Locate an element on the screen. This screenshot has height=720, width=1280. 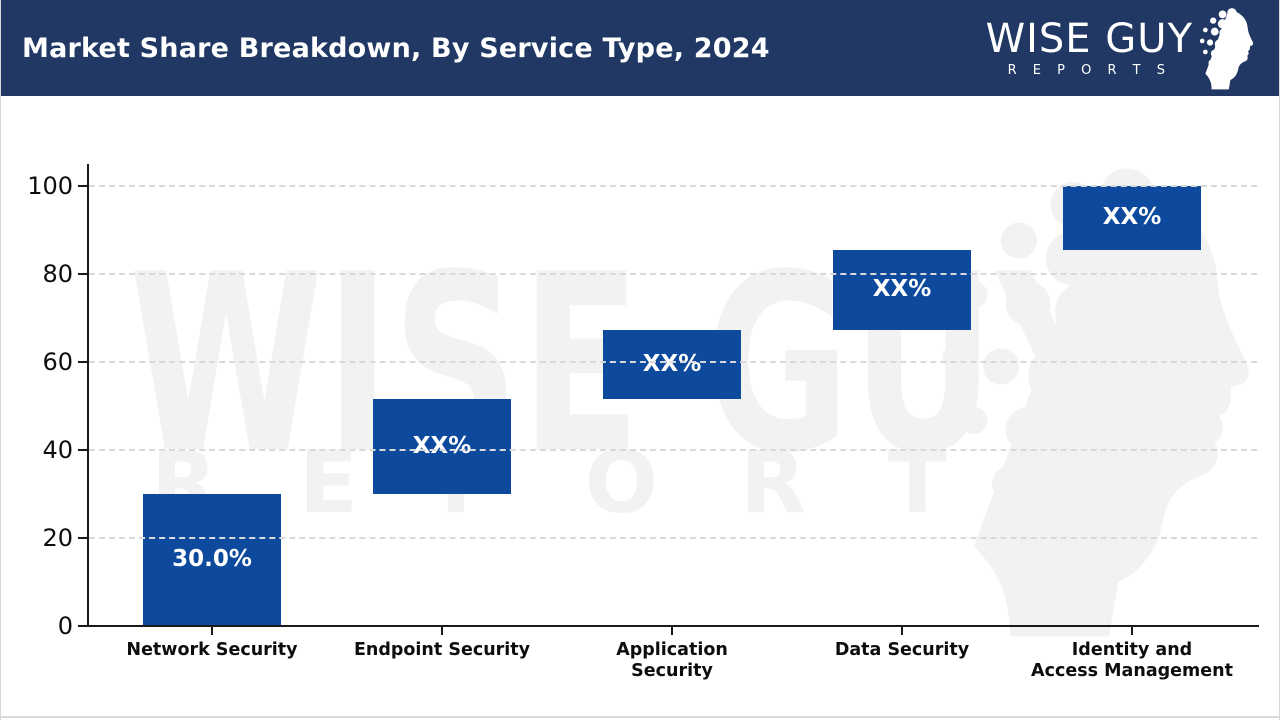
bar-application-security: XX% is located at coordinates (672, 364).